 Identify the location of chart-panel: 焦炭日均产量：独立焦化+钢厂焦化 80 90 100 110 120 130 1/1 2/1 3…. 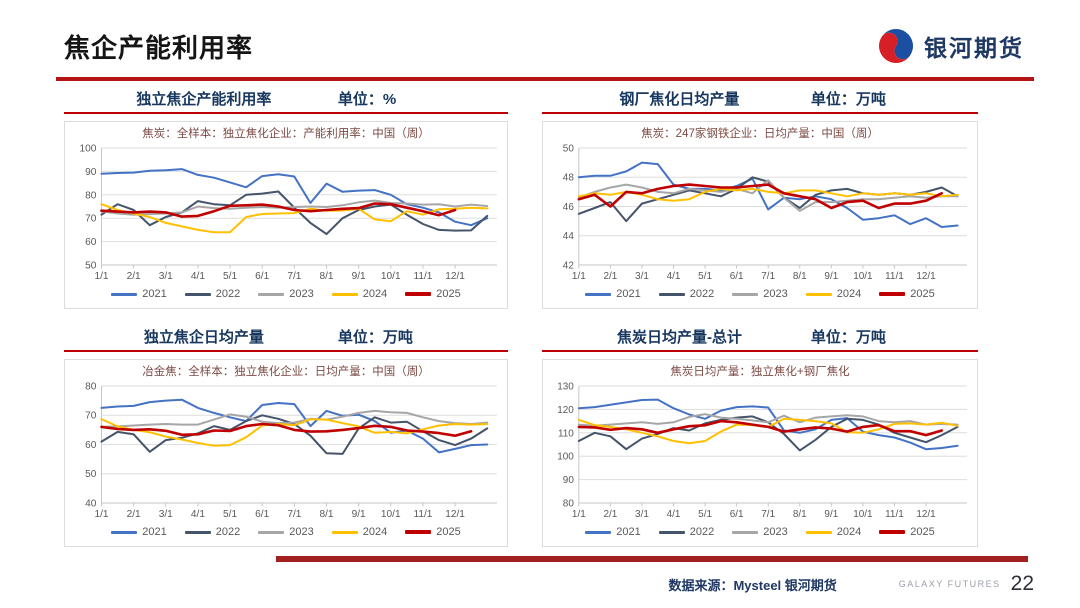
(760, 453).